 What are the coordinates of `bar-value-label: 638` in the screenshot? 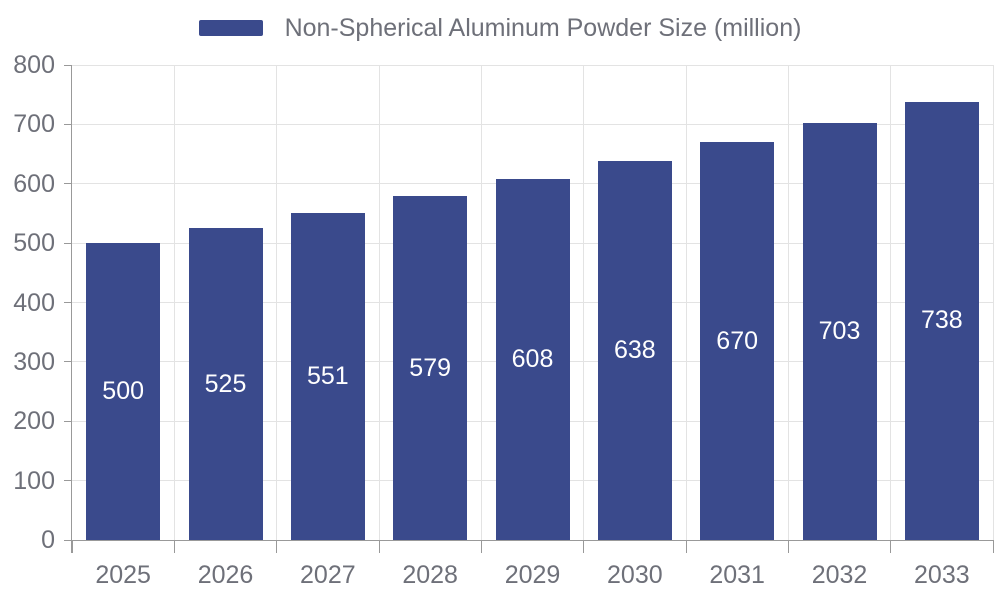 It's located at (634, 350).